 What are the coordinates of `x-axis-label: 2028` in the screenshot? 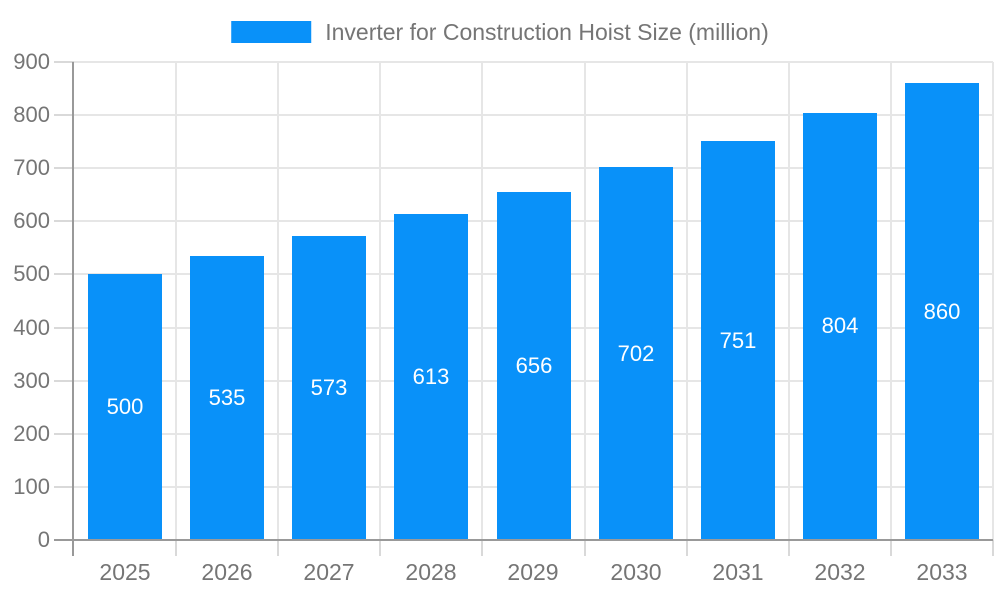 It's located at (431, 572).